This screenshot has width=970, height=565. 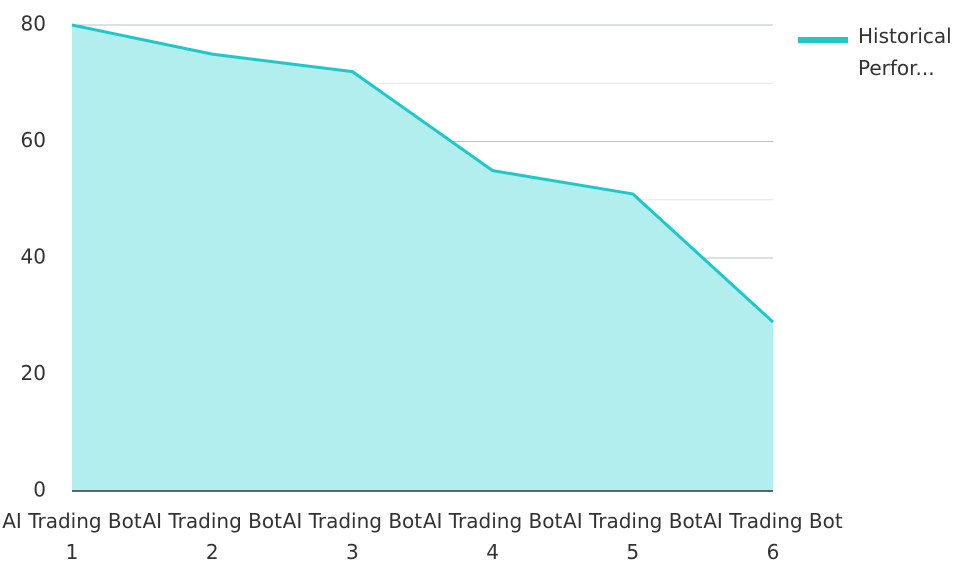 What do you see at coordinates (39, 490) in the screenshot?
I see `y-tick-label: 0` at bounding box center [39, 490].